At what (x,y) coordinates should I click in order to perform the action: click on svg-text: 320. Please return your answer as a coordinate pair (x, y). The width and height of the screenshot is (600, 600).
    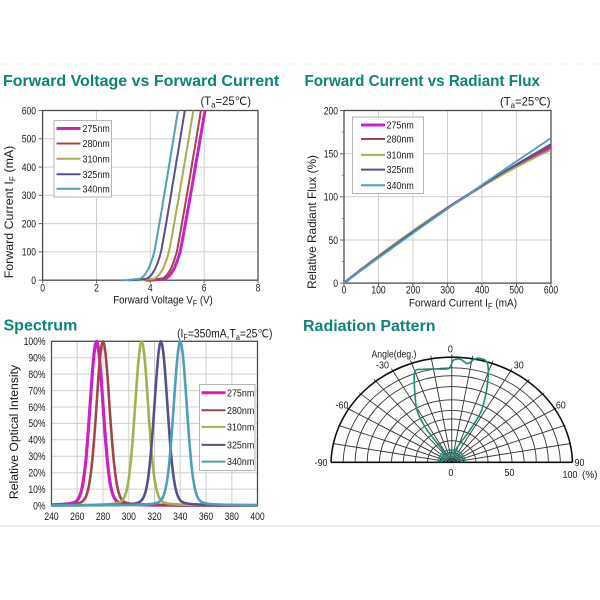
    Looking at the image, I should click on (154, 517).